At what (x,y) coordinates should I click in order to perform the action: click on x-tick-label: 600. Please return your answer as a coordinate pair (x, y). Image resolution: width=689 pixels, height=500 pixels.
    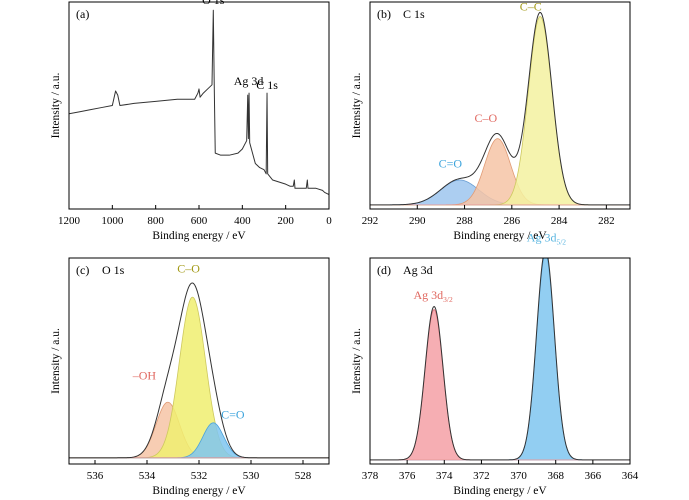
    Looking at the image, I should click on (199, 221).